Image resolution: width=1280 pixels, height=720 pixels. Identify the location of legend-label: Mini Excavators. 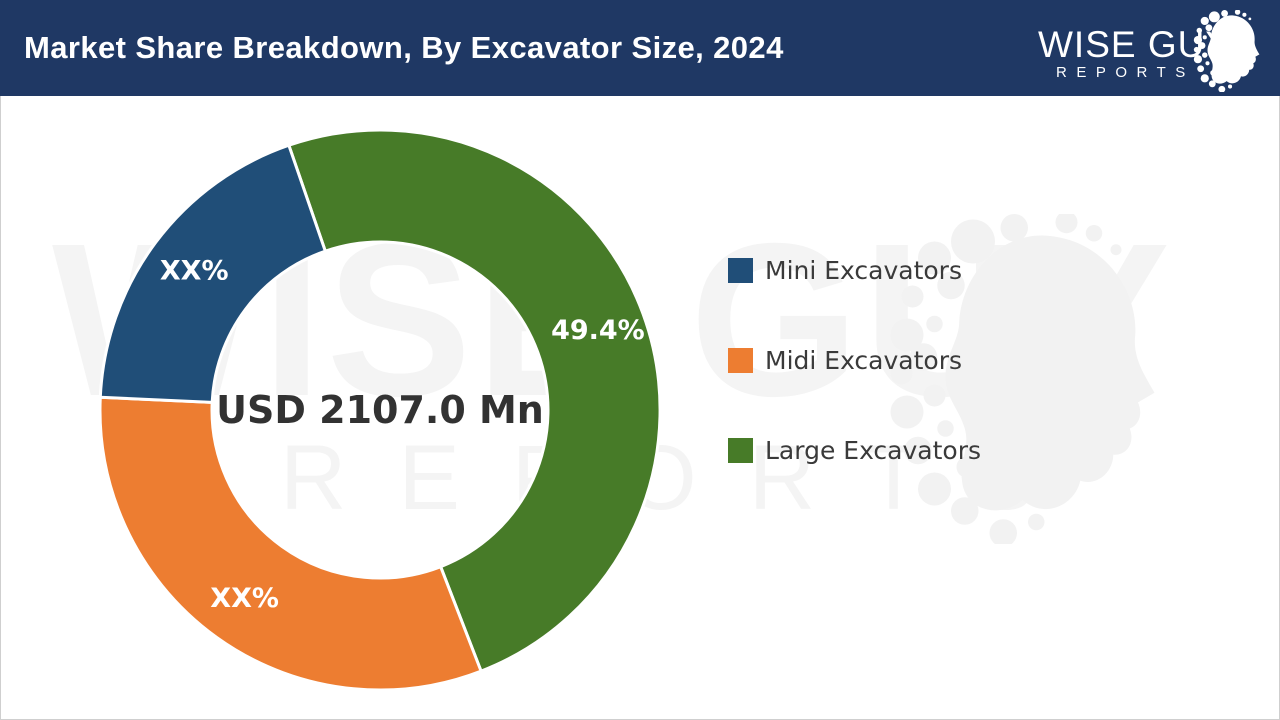
(863, 270).